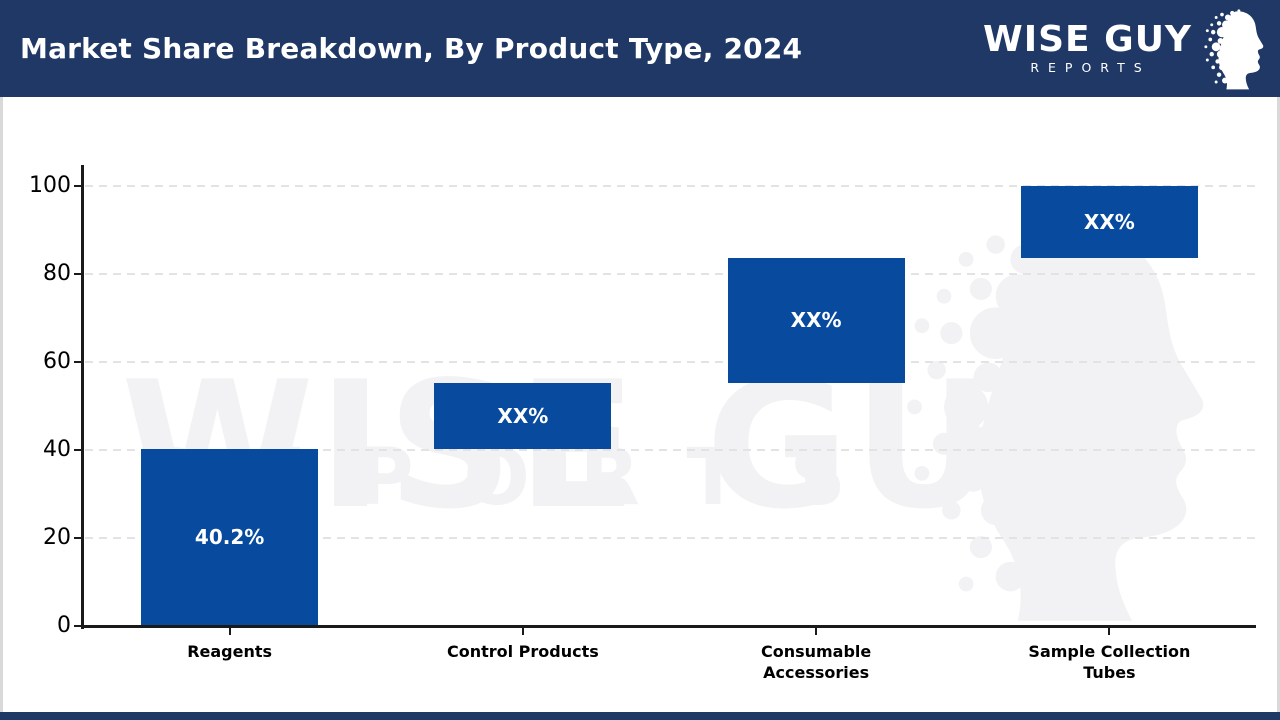  Describe the element at coordinates (57, 449) in the screenshot. I see `y-tick-label-40: 40` at that location.